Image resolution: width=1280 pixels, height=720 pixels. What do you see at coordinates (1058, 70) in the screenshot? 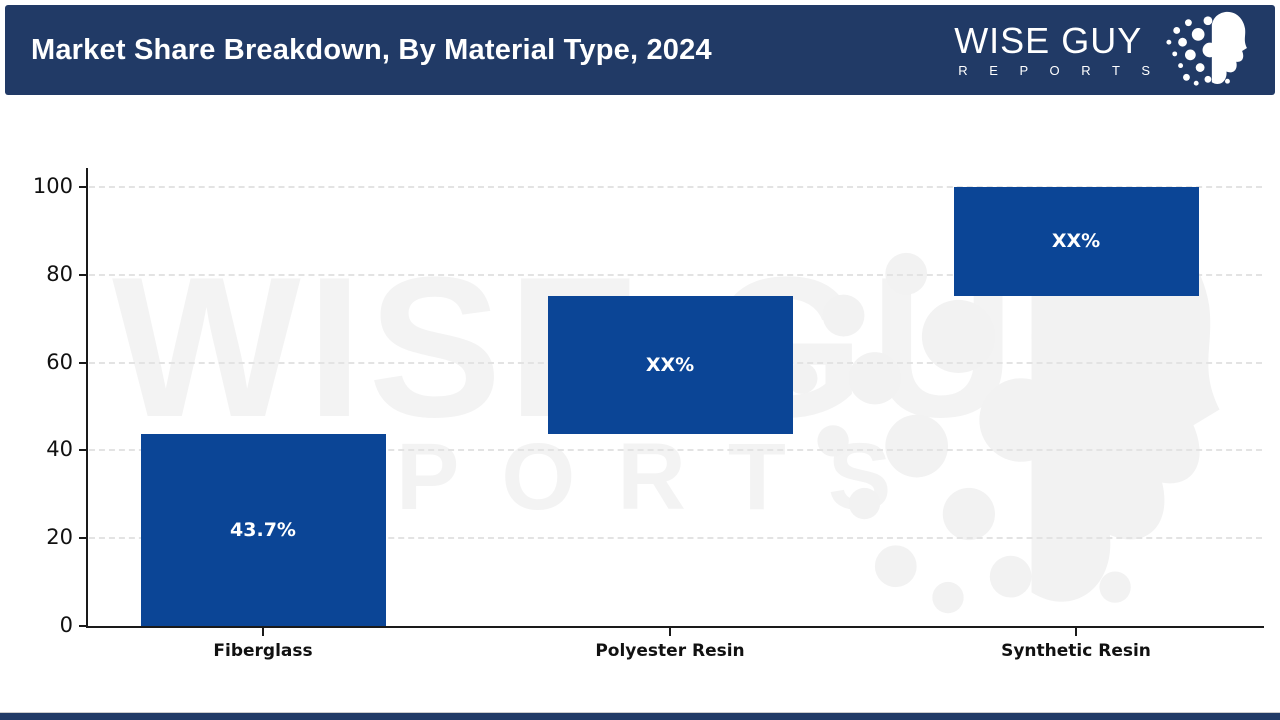
I see `logo-subtitle: R E P O R T S` at bounding box center [1058, 70].